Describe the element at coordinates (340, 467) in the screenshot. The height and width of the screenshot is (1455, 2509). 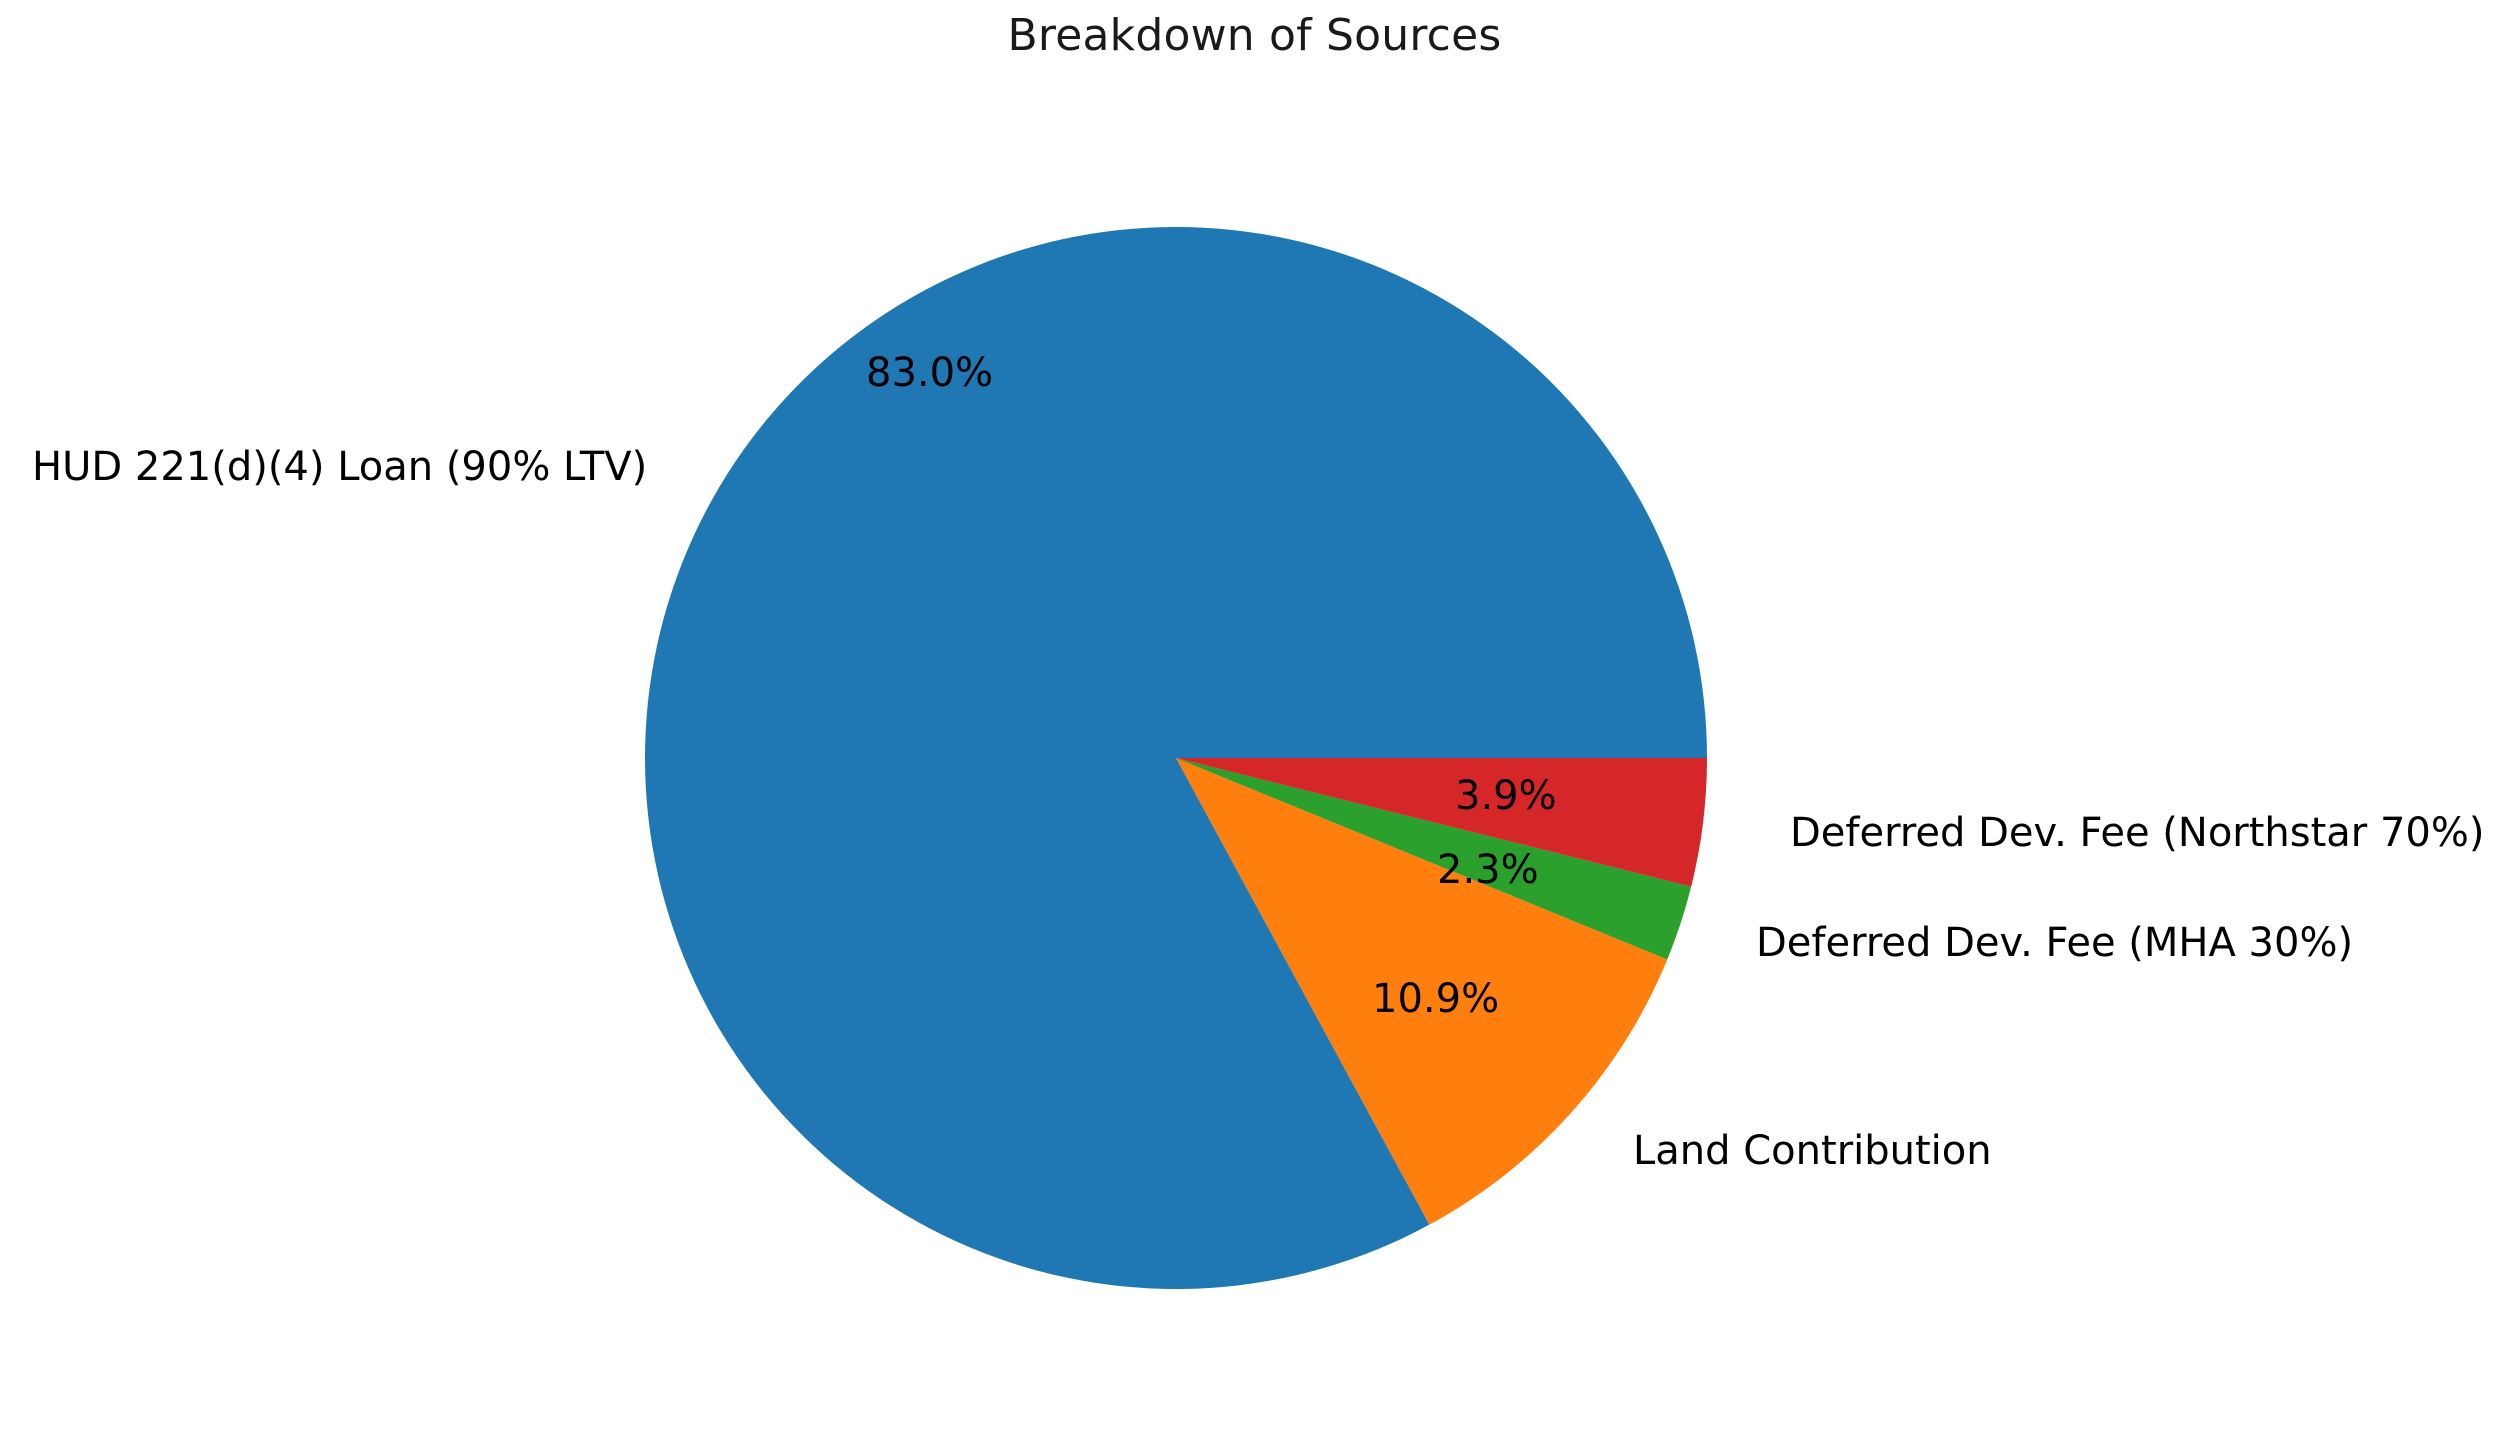
I see `slice-label-hud-loan: HUD 221(d)(4) Loan (90% LTV)` at that location.